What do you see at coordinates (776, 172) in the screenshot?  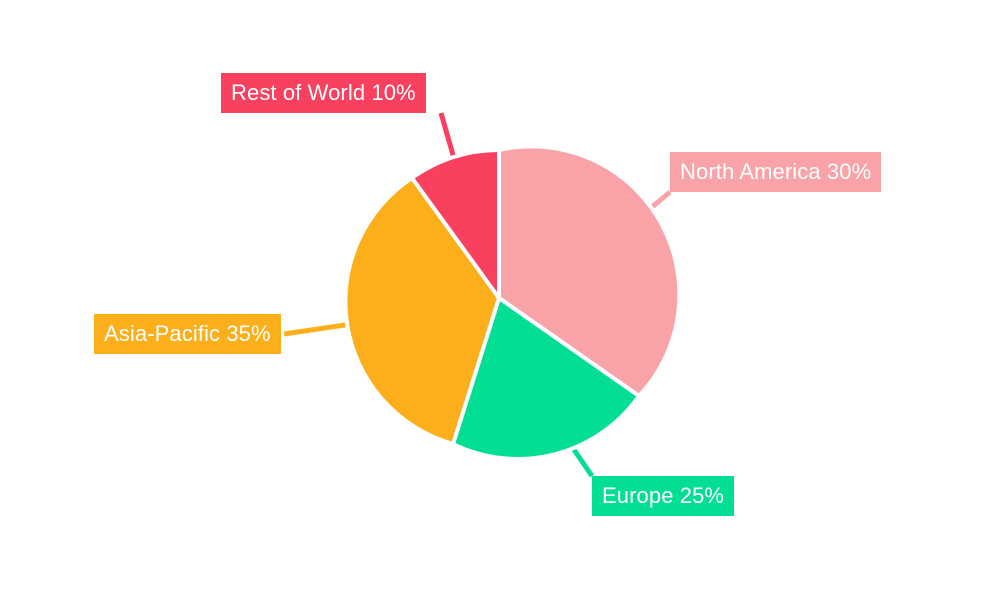 I see `slice-label-north-america: North America 30%` at bounding box center [776, 172].